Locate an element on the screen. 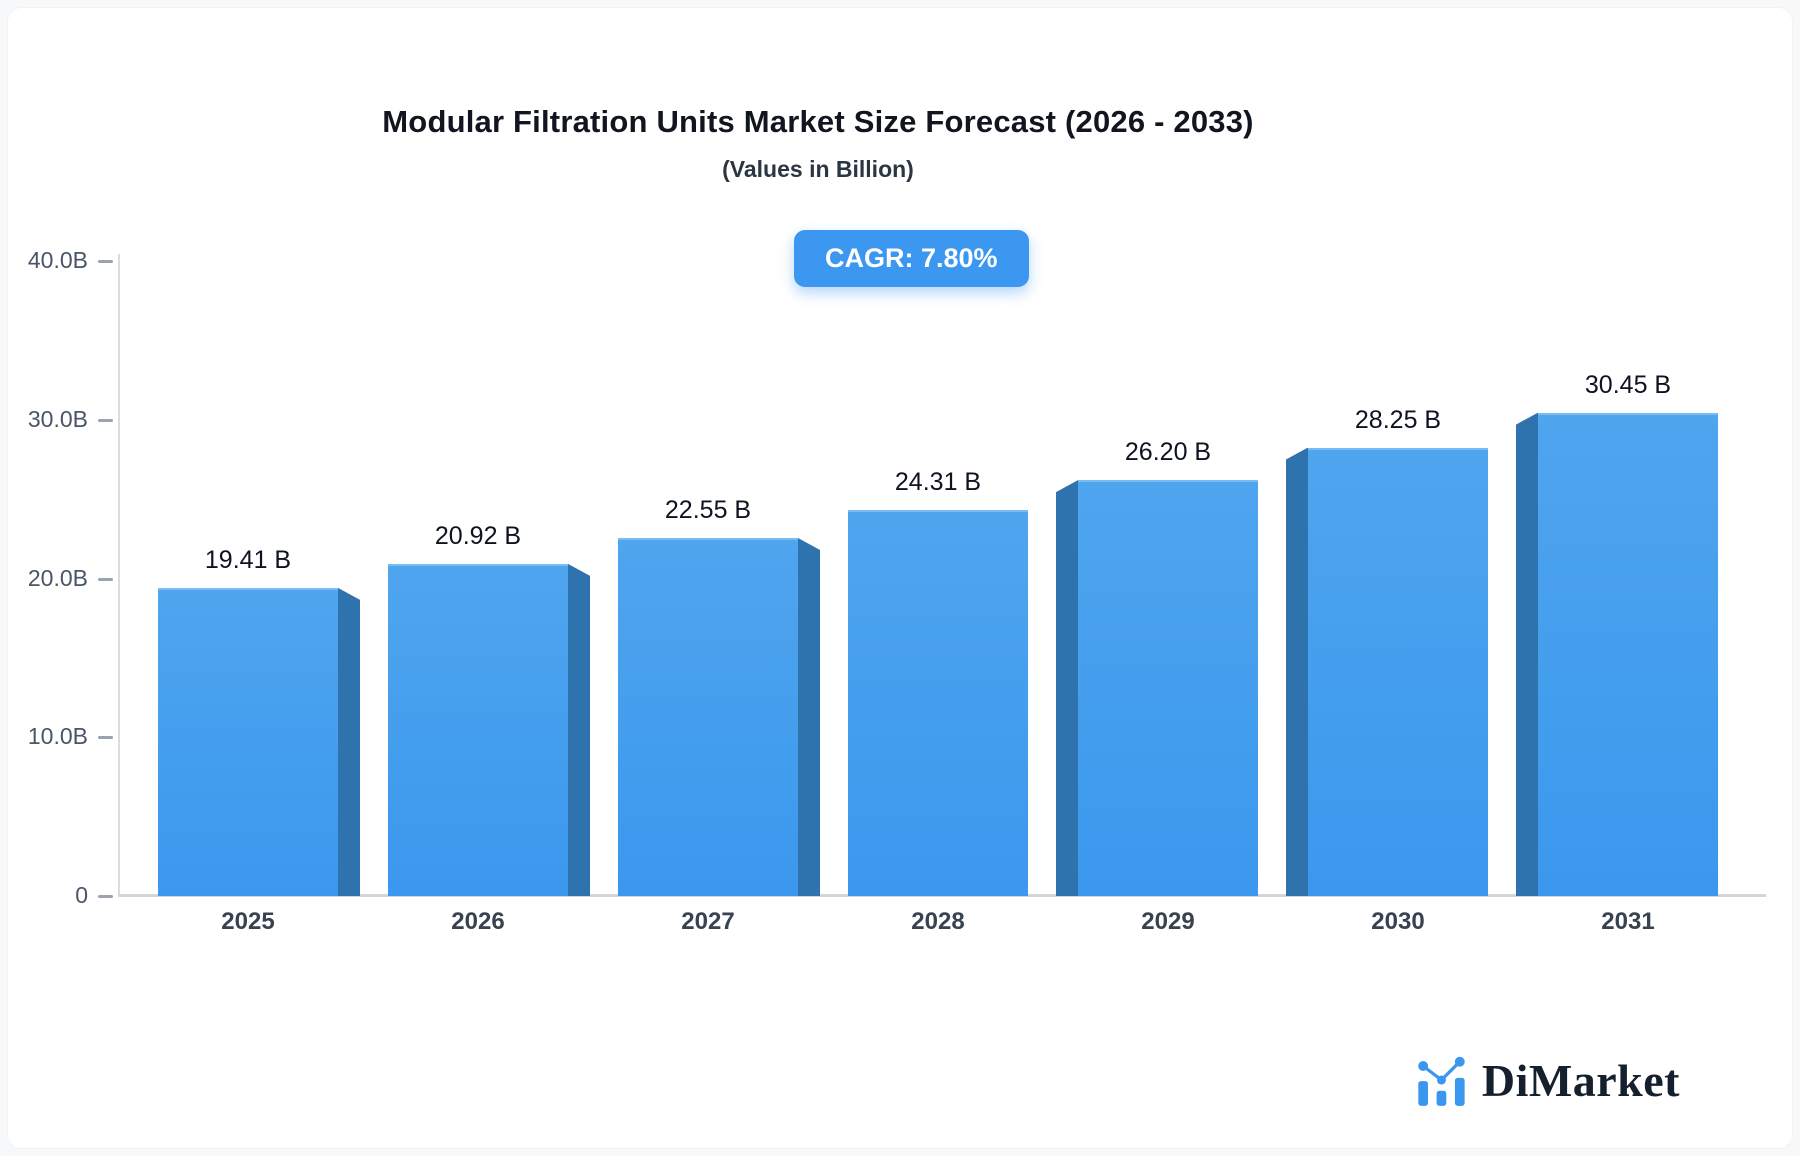 This screenshot has height=1156, width=1800. y-axis-tick-label: 20.0B is located at coordinates (57, 577).